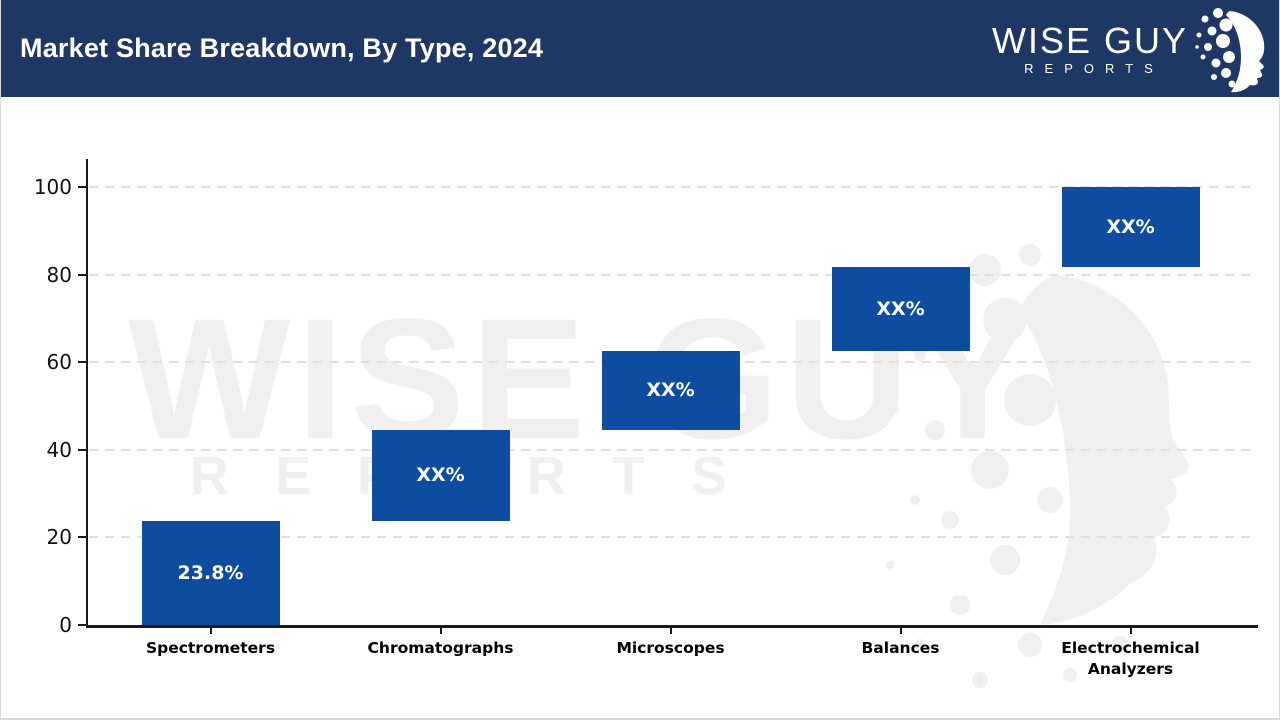 The image size is (1280, 720). Describe the element at coordinates (59, 449) in the screenshot. I see `y-tick-label: 40` at that location.